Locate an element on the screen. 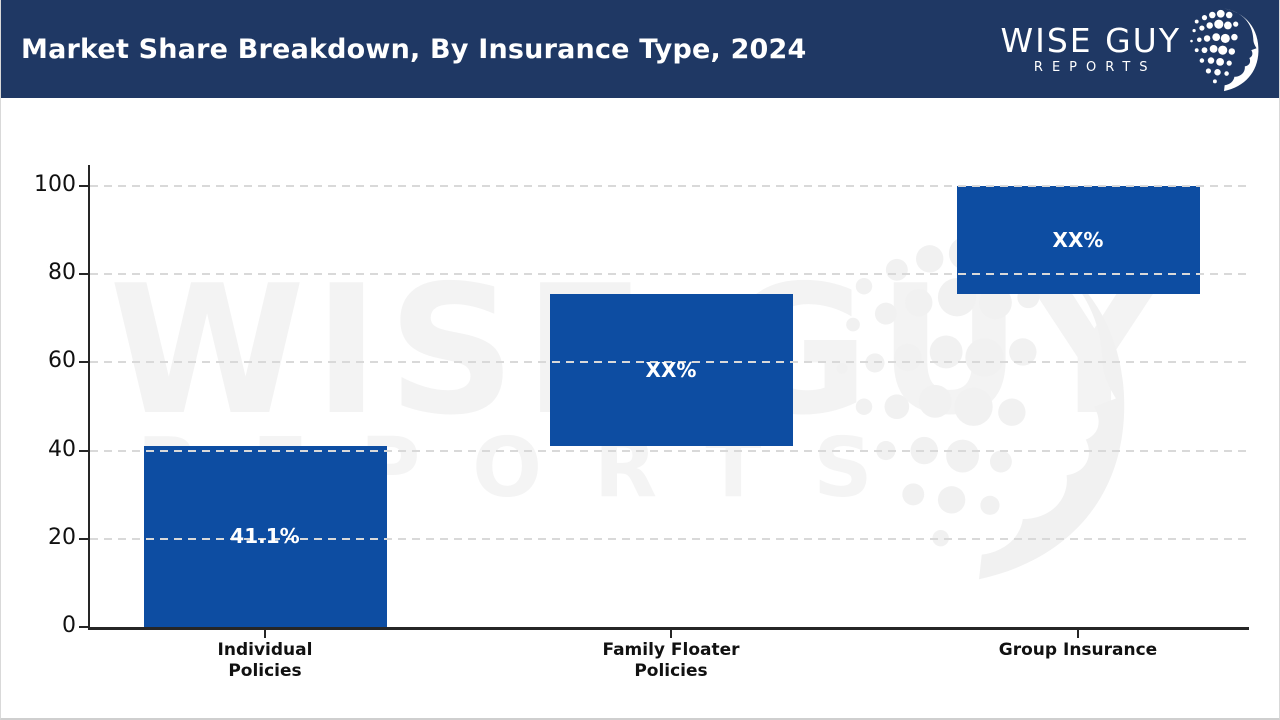 This screenshot has height=720, width=1280. brand-logo: WISE GUY REPORTS is located at coordinates (1131, 49).